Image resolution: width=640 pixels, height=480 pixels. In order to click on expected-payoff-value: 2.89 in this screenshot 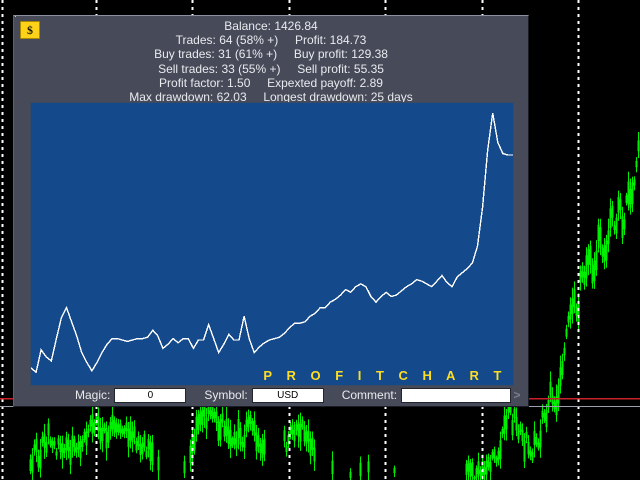, I will do `click(371, 82)`.